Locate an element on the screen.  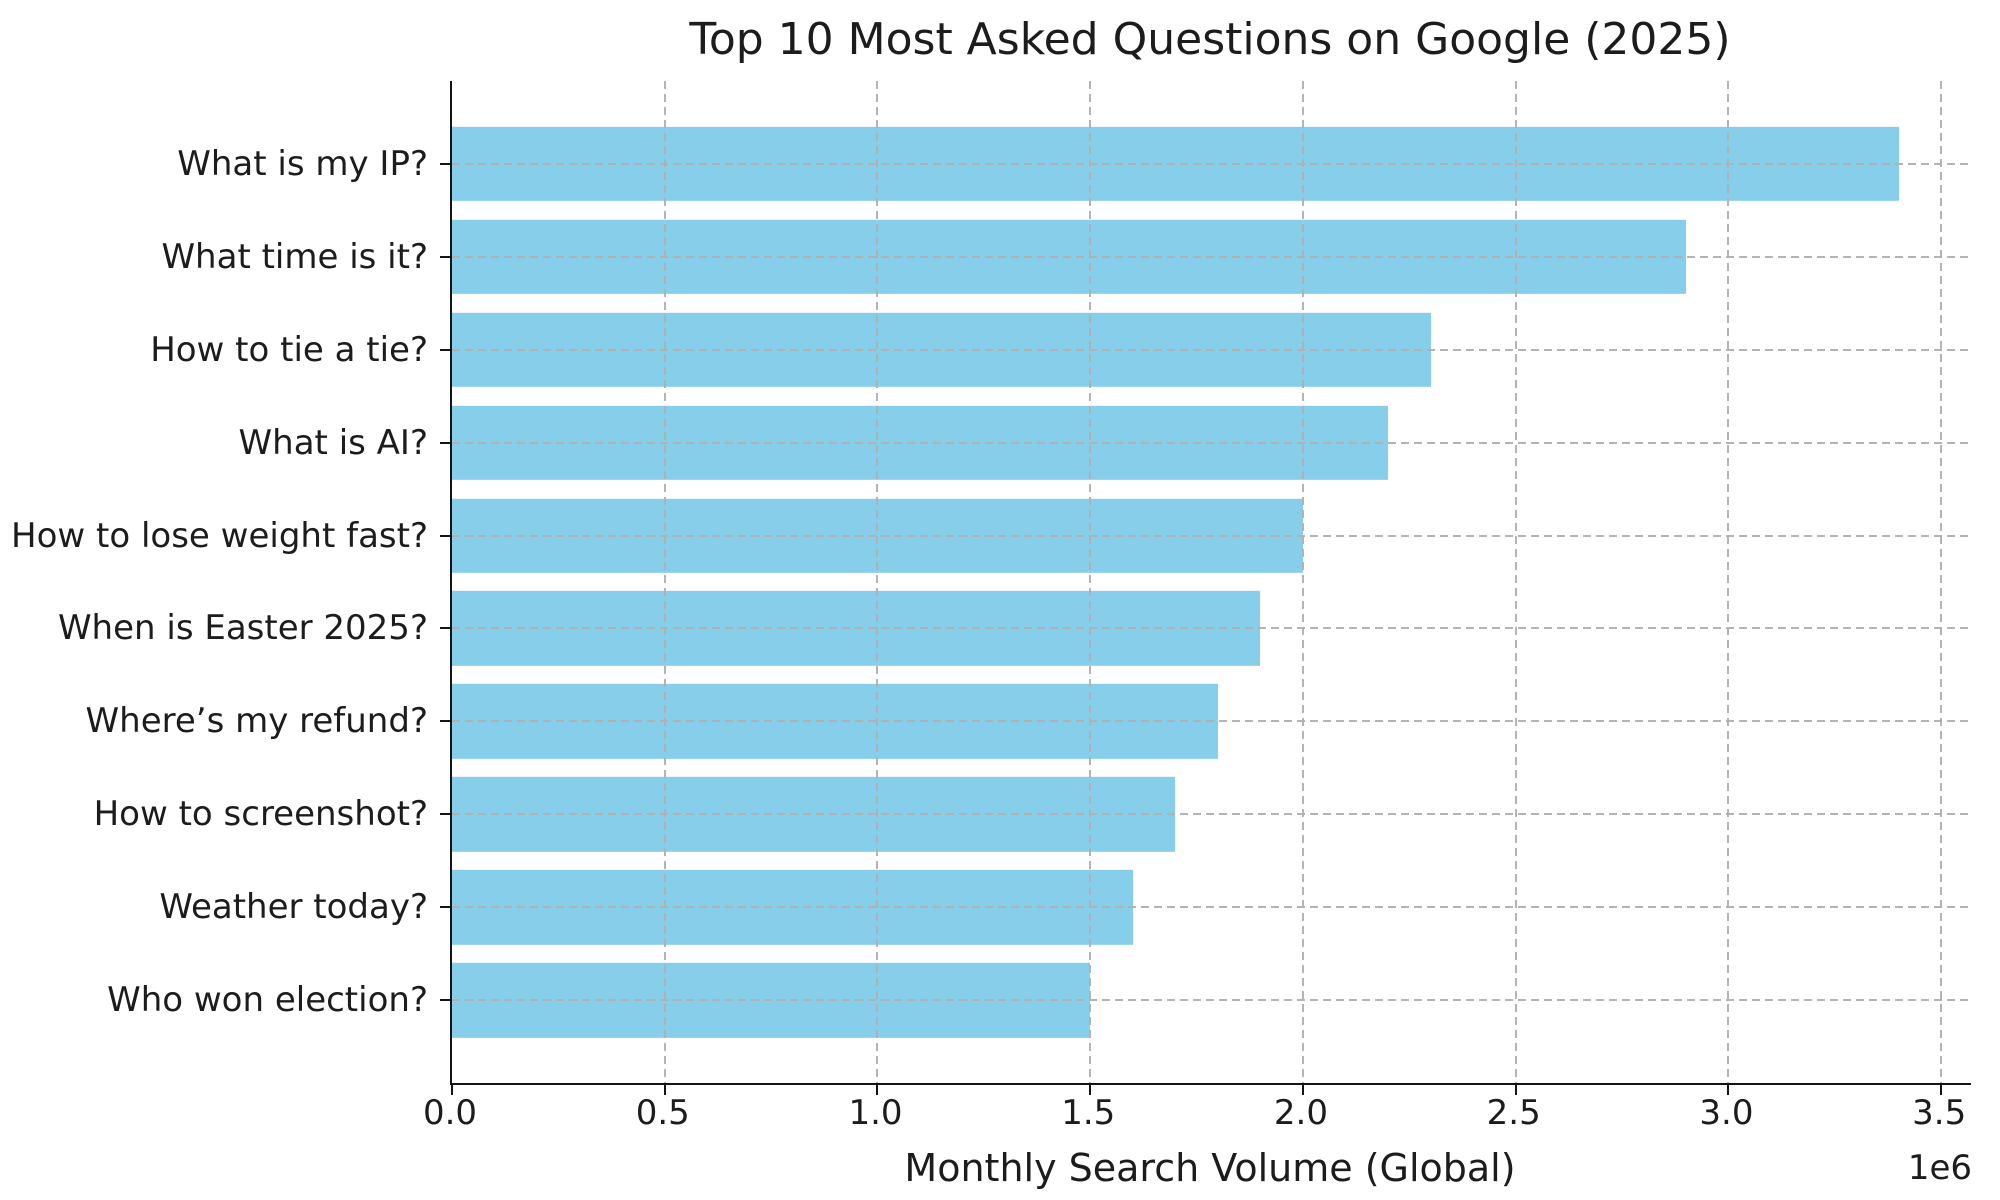
y-tick-label: How to tie a tie? is located at coordinates (289, 349).